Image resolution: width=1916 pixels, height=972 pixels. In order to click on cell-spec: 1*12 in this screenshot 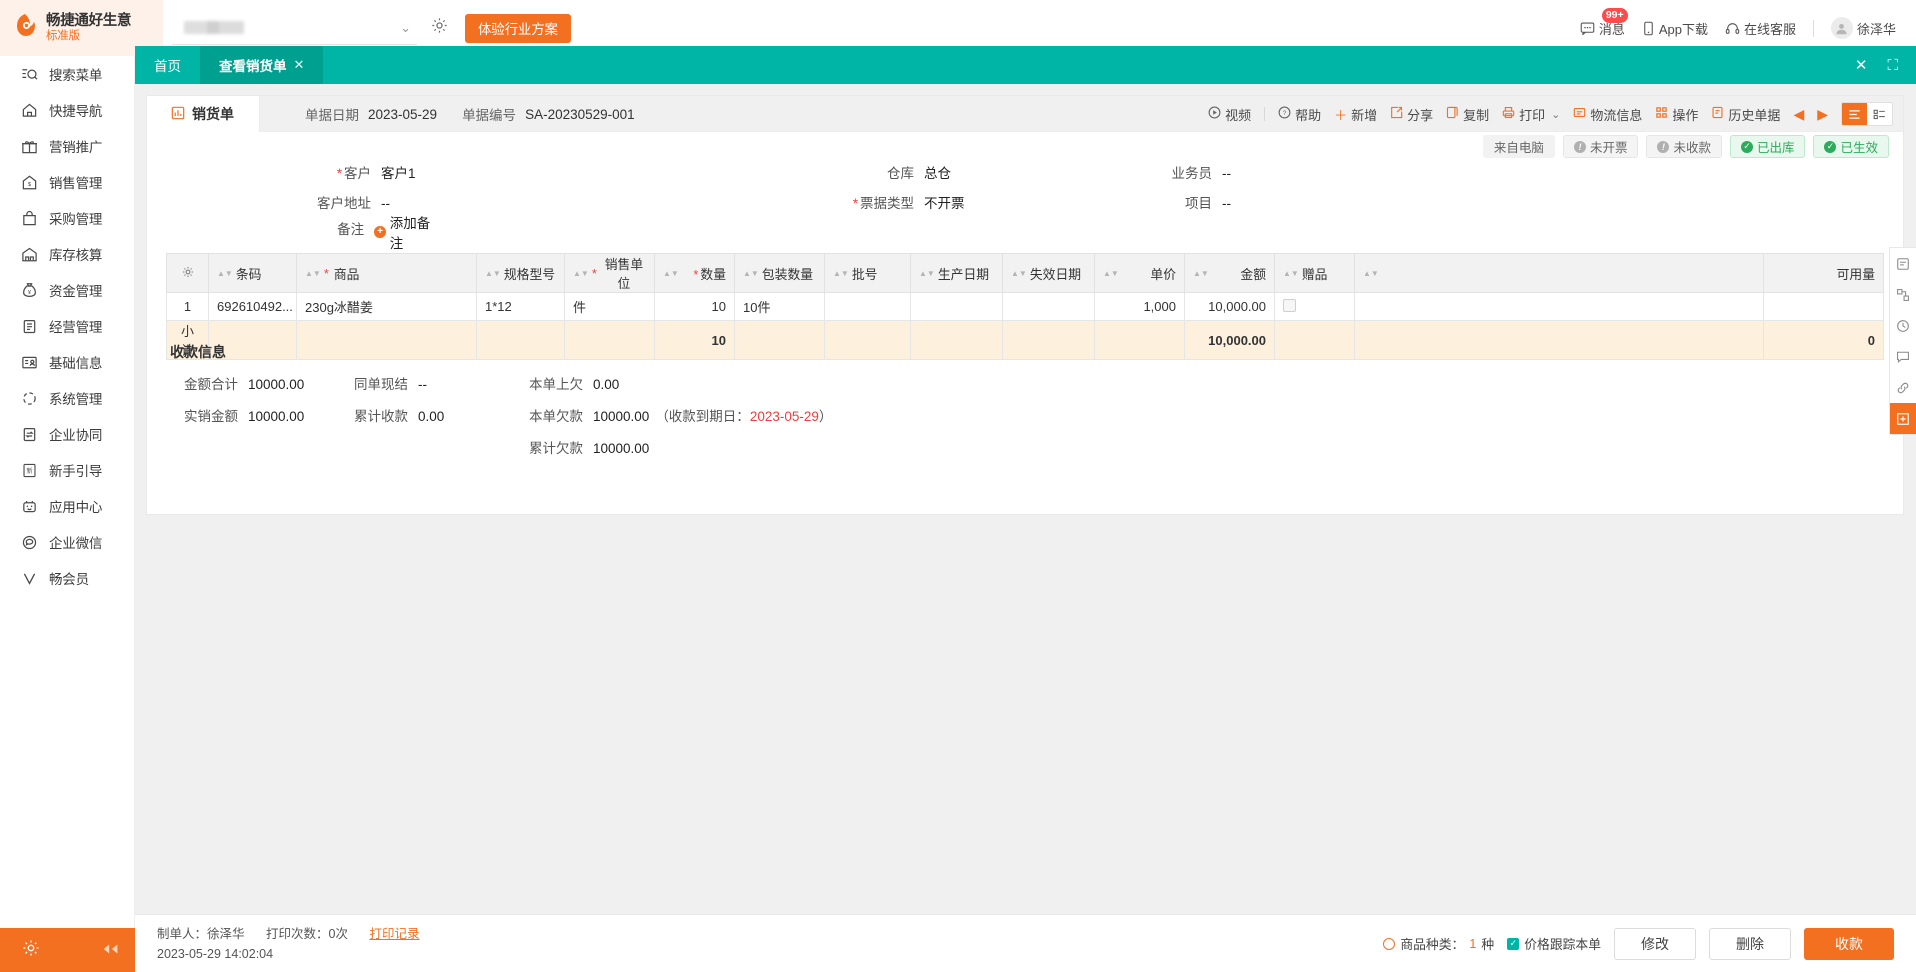, I will do `click(520, 306)`.